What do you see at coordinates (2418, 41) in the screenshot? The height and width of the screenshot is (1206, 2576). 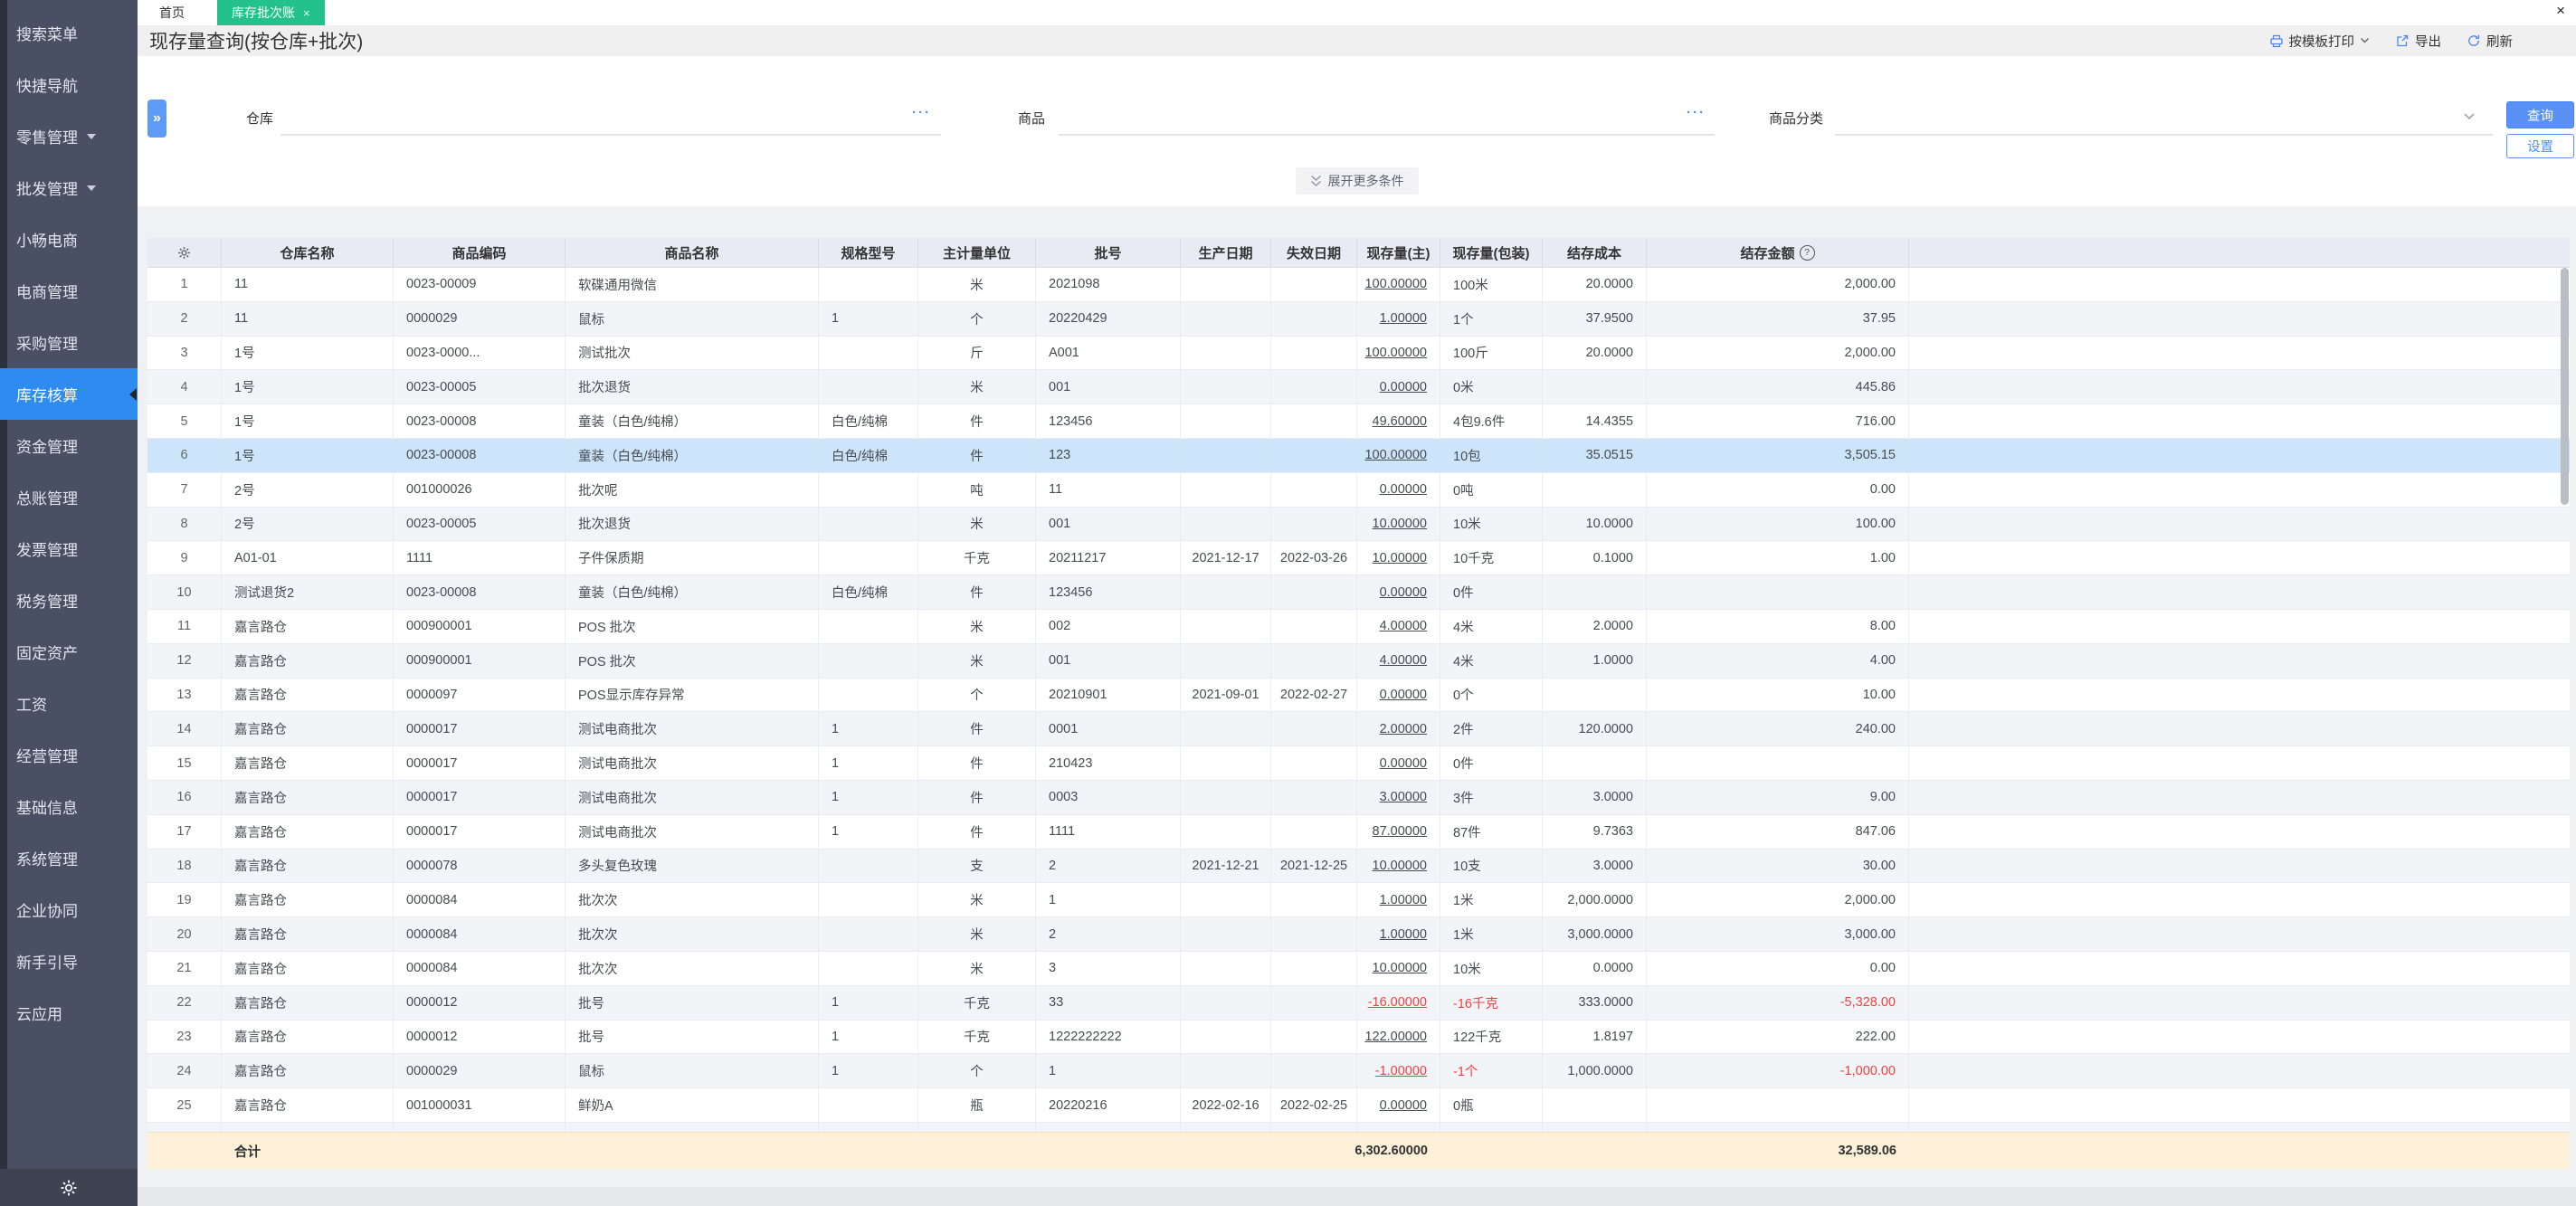 I see `export-button: 导出` at bounding box center [2418, 41].